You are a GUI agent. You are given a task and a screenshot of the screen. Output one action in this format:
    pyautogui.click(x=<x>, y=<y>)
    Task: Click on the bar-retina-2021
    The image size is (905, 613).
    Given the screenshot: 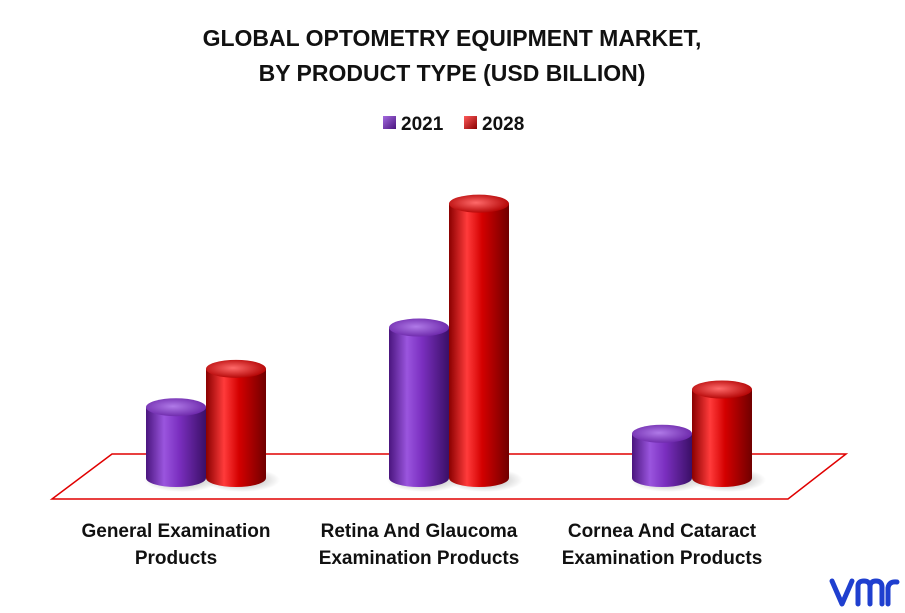 What is the action you would take?
    pyautogui.click(x=425, y=405)
    